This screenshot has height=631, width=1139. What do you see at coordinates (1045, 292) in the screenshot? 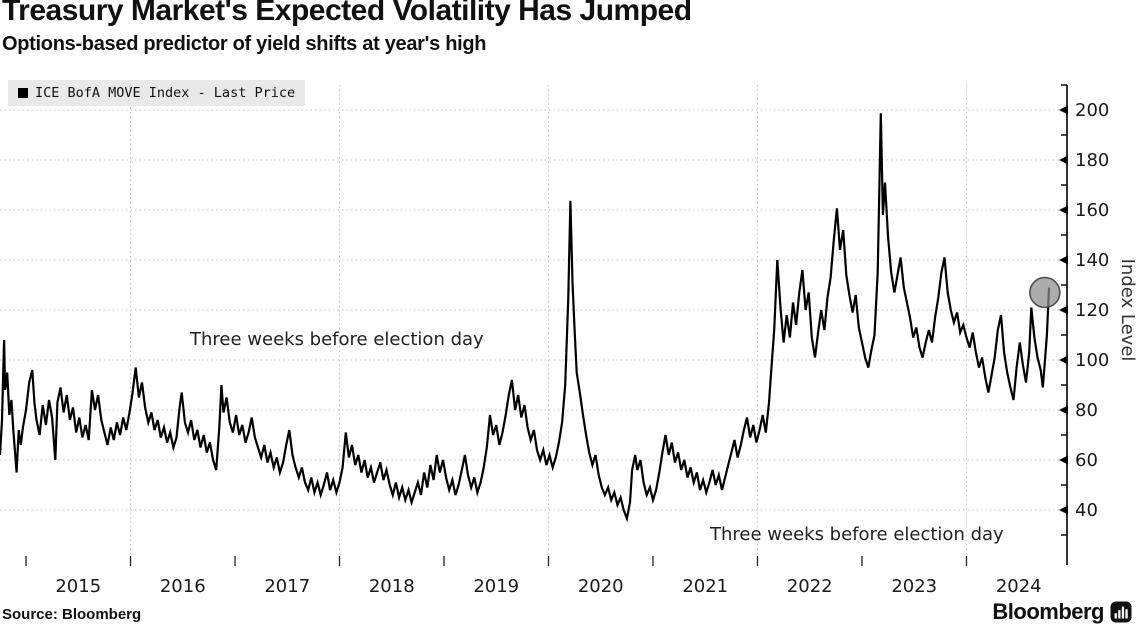
I see `latest-point-highlight-circle` at bounding box center [1045, 292].